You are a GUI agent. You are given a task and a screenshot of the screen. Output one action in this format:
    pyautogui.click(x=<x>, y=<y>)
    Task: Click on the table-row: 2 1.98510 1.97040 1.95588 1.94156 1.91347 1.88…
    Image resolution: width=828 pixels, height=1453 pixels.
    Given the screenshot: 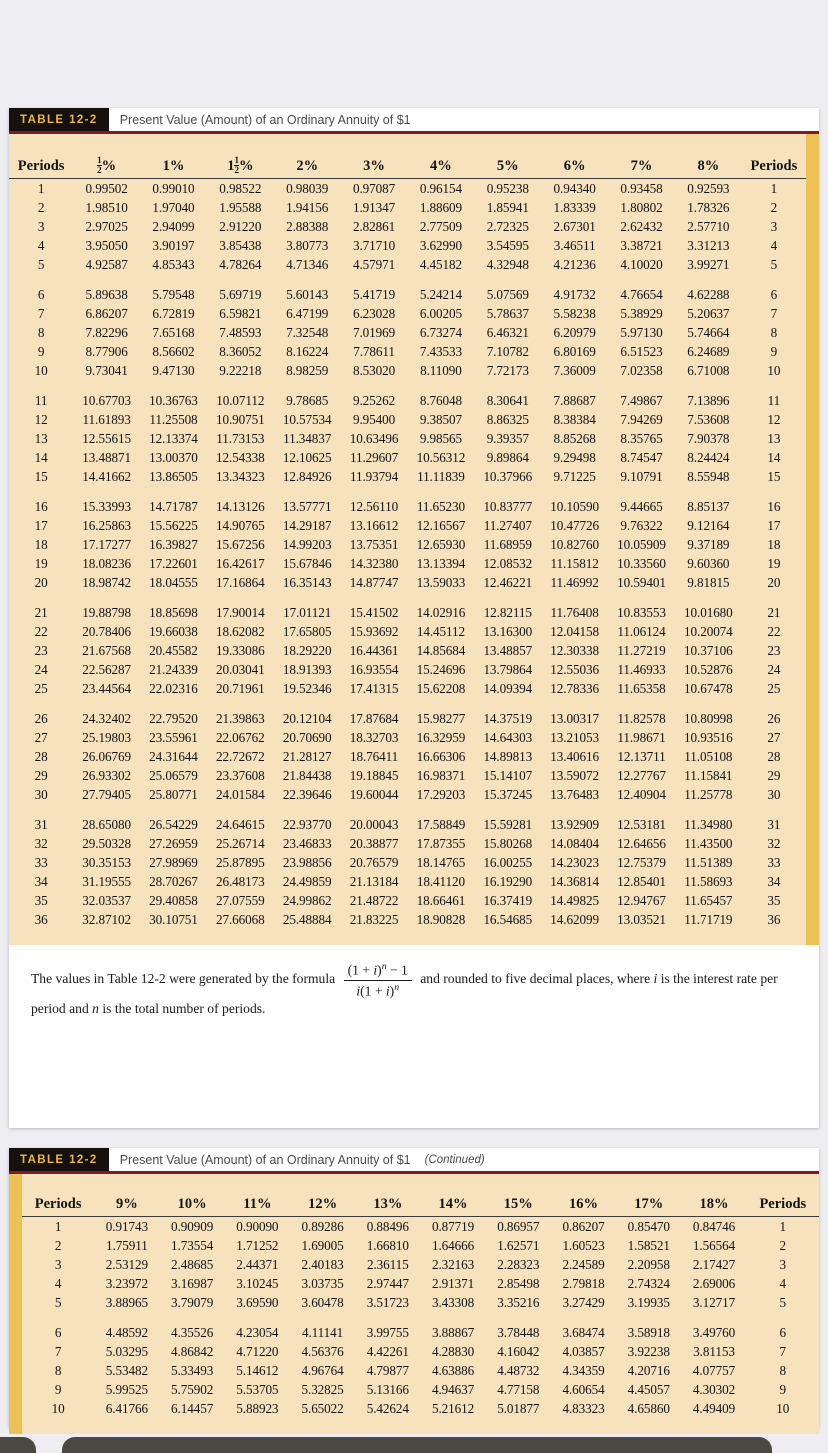 What is the action you would take?
    pyautogui.click(x=407, y=207)
    